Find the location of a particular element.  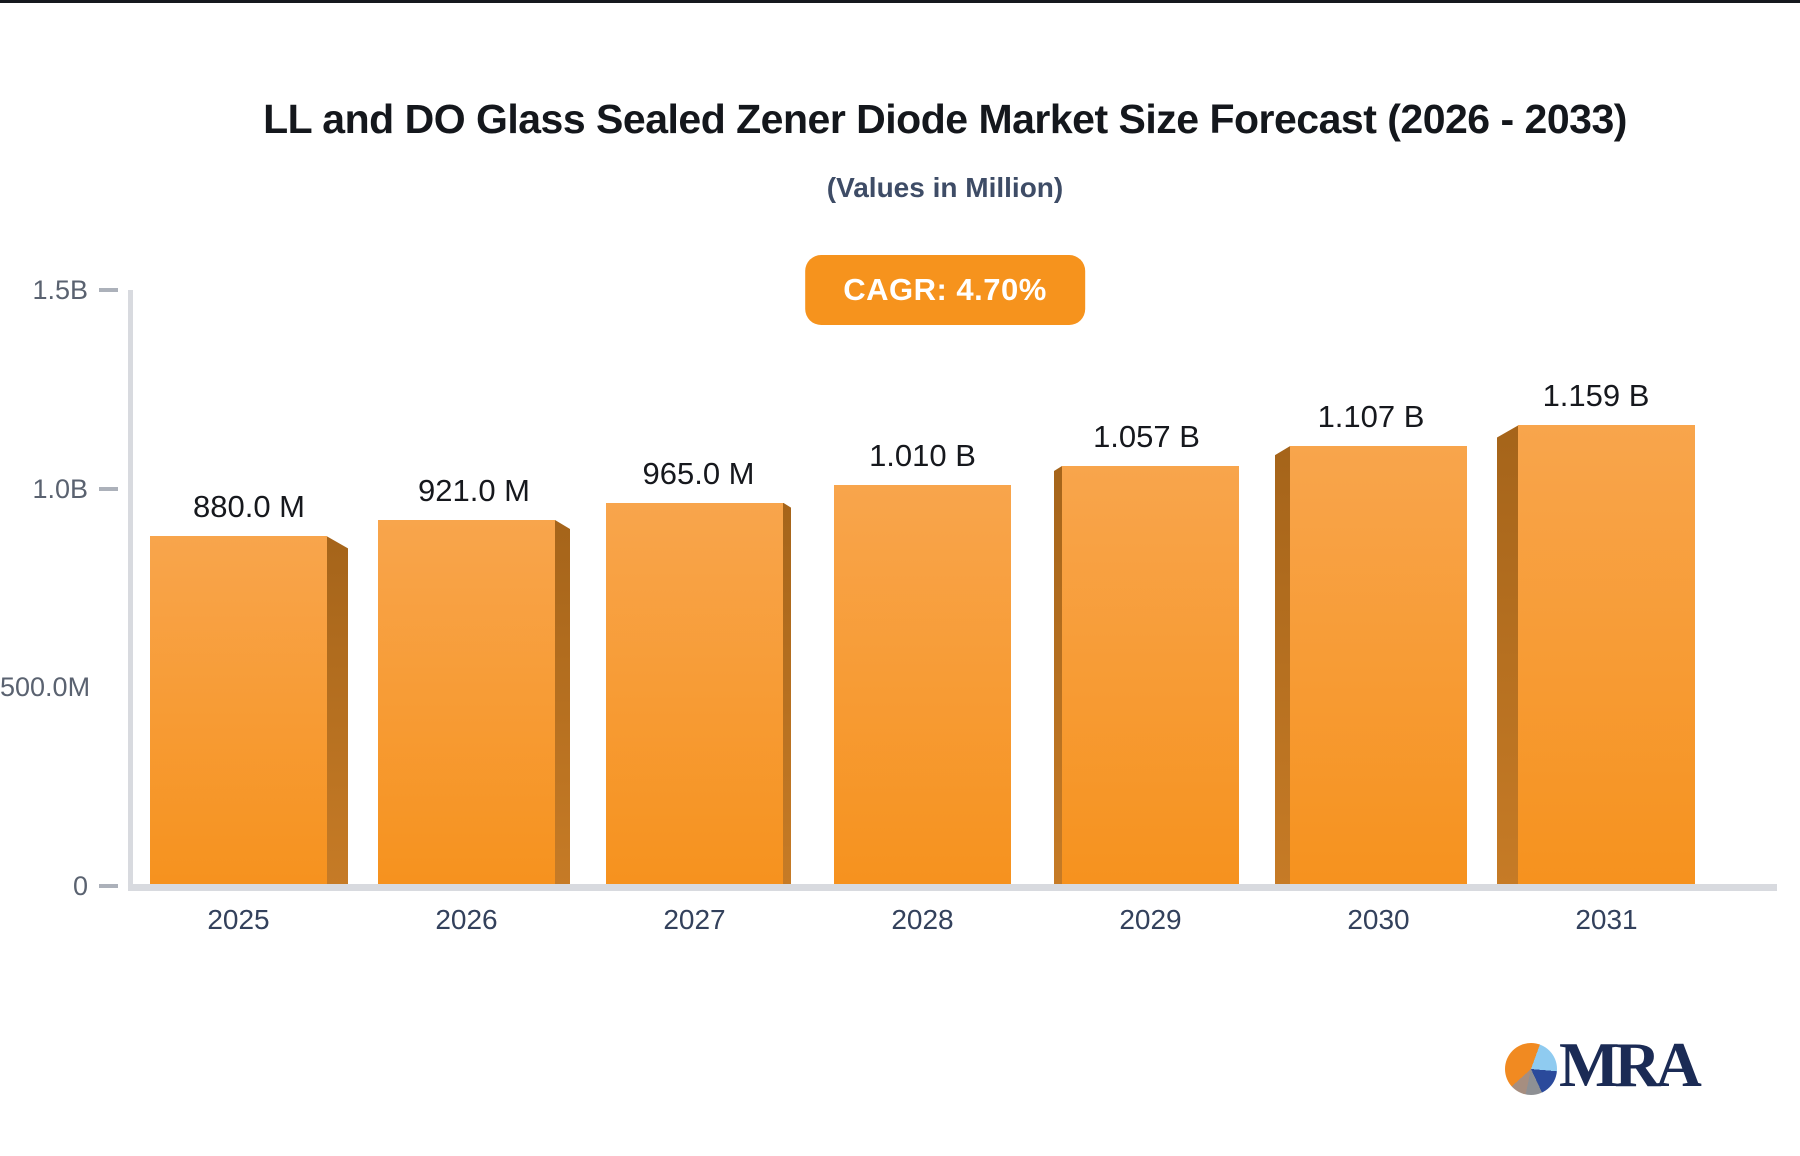

cagr-badge-label: CAGR: 4.70% is located at coordinates (945, 289).